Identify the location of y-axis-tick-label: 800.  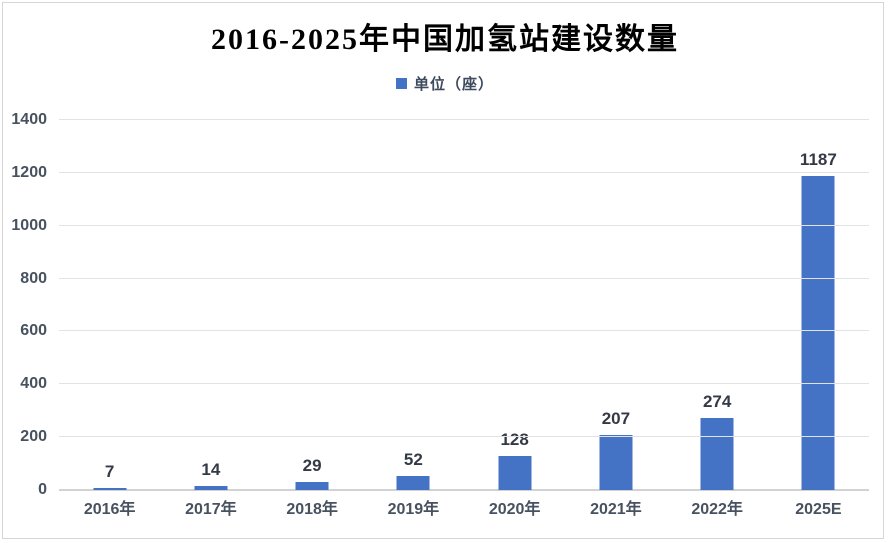
(33, 278).